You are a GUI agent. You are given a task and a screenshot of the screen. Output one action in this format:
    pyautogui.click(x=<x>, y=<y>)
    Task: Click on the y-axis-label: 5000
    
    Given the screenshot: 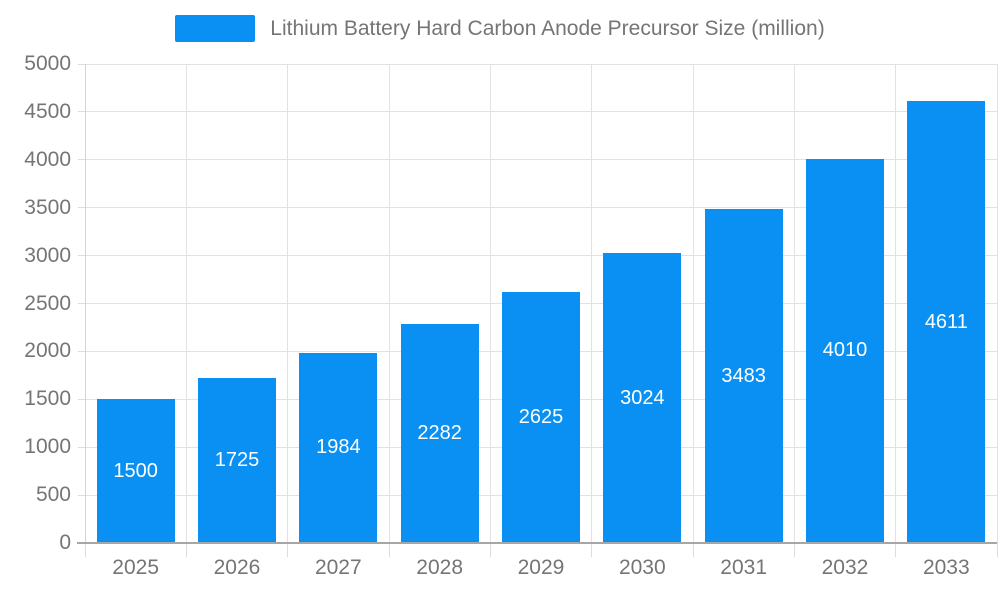 What is the action you would take?
    pyautogui.click(x=47, y=63)
    